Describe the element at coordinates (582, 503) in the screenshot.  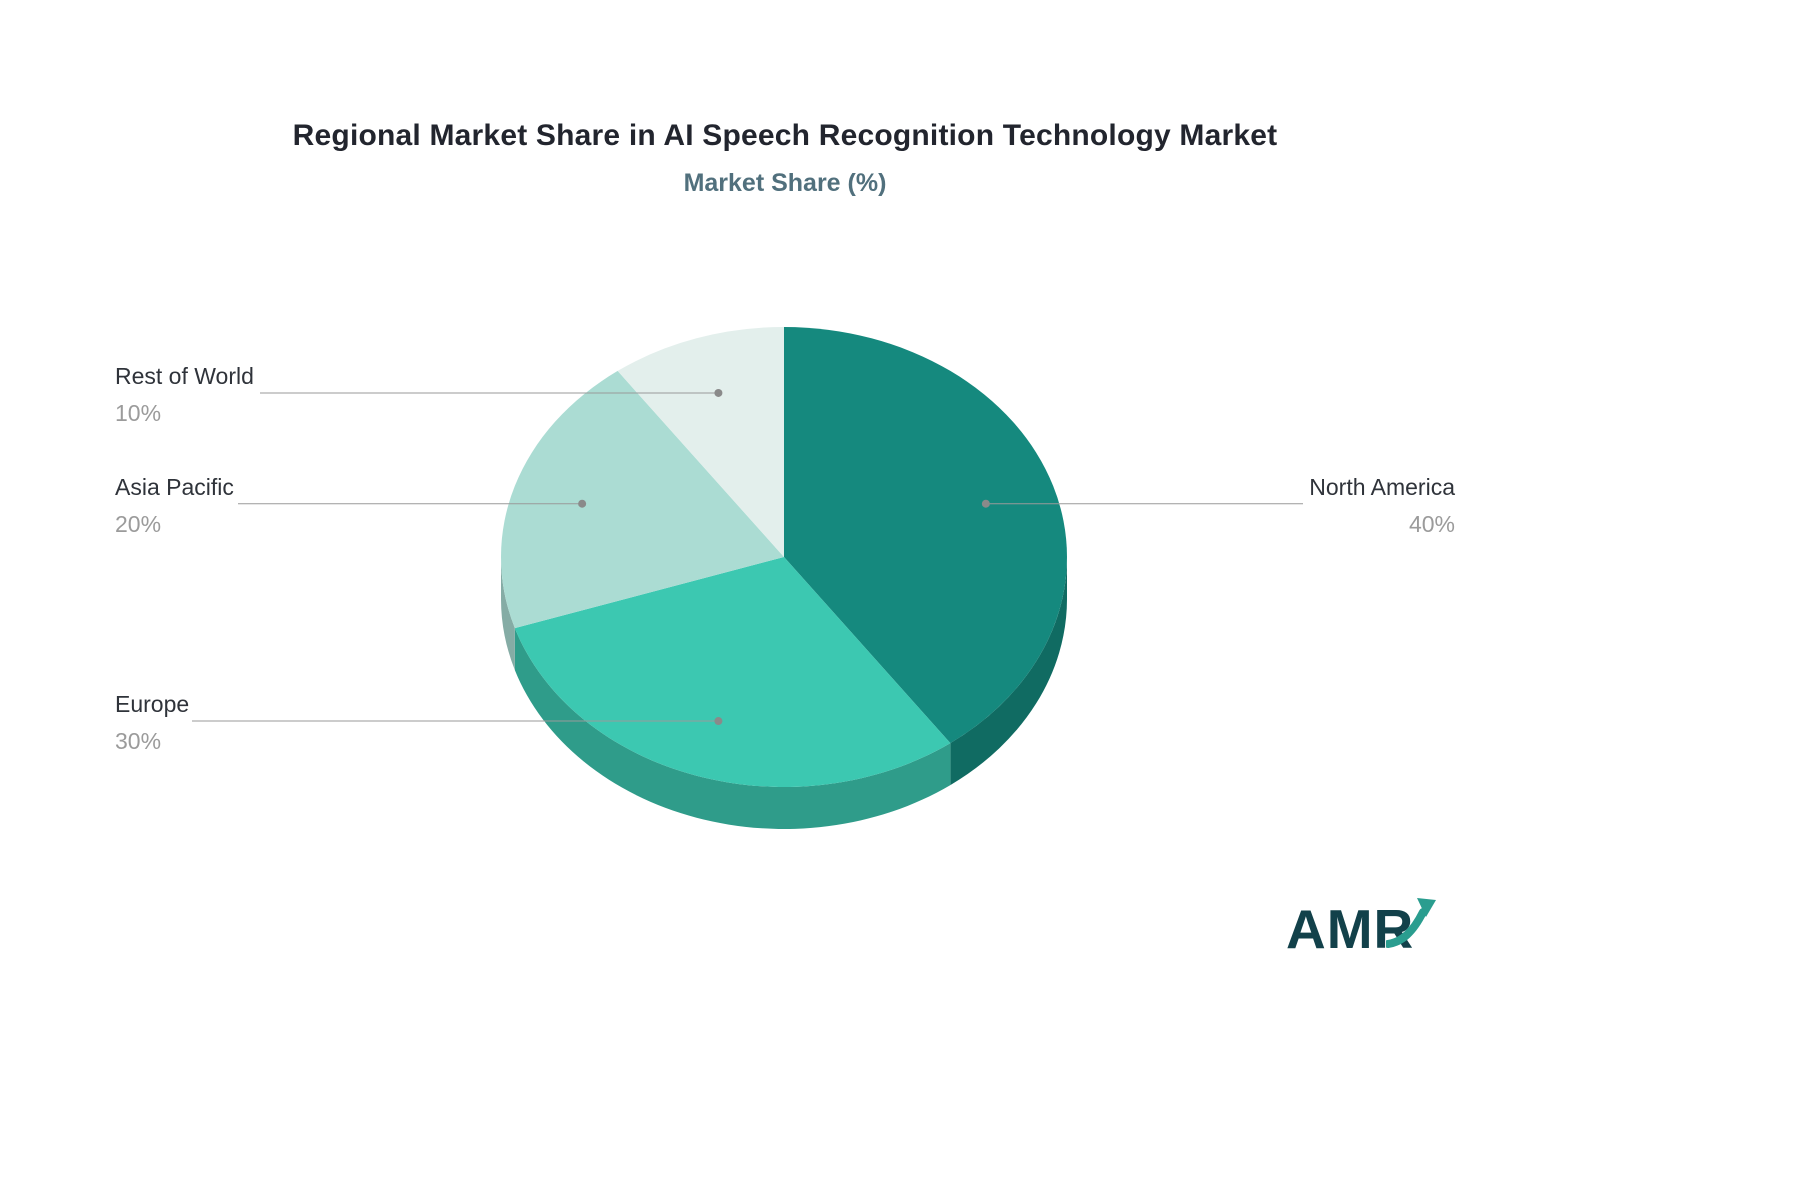
I see `leader-dot-asia-pacific` at that location.